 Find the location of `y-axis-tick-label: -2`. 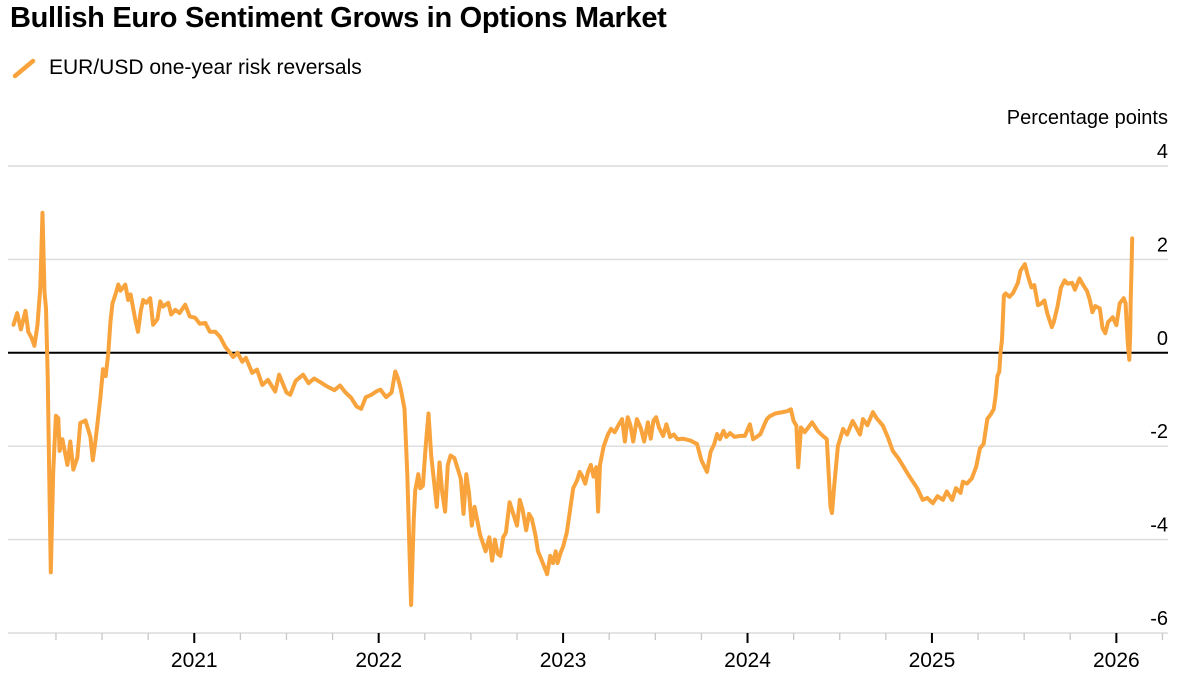

y-axis-tick-label: -2 is located at coordinates (1159, 432).